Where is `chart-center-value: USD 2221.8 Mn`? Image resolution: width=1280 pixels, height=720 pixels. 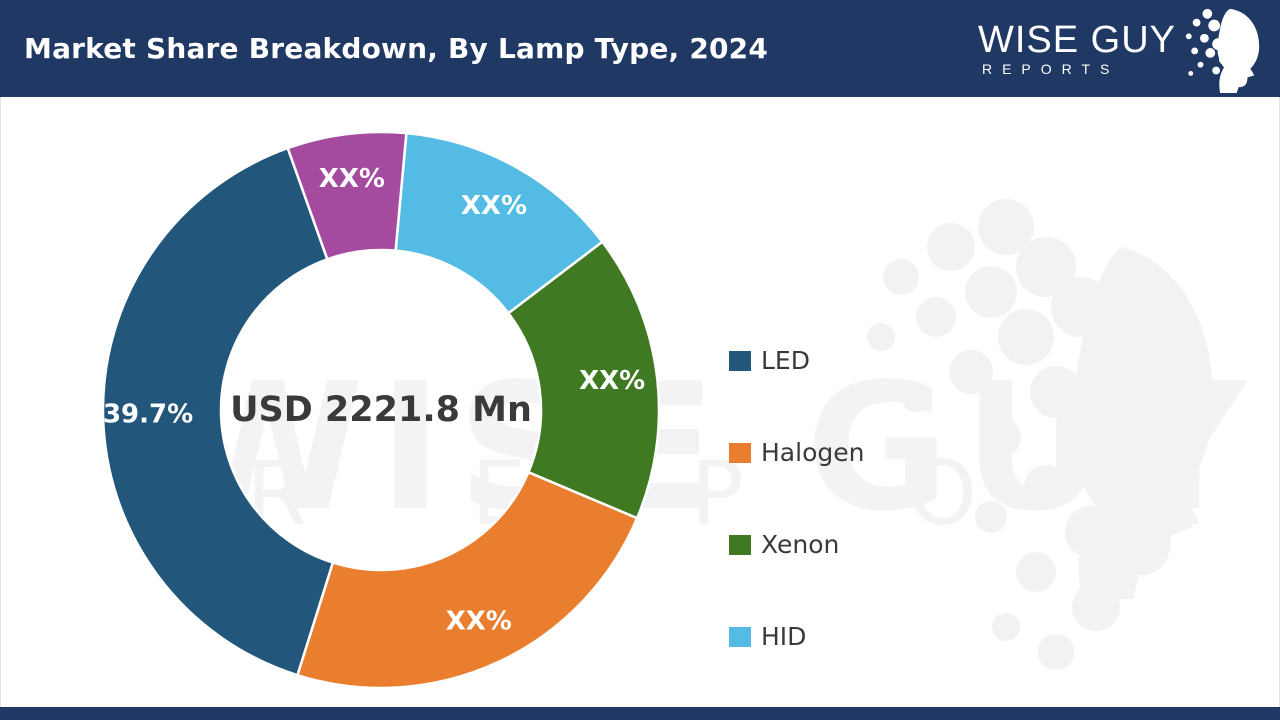 chart-center-value: USD 2221.8 Mn is located at coordinates (381, 410).